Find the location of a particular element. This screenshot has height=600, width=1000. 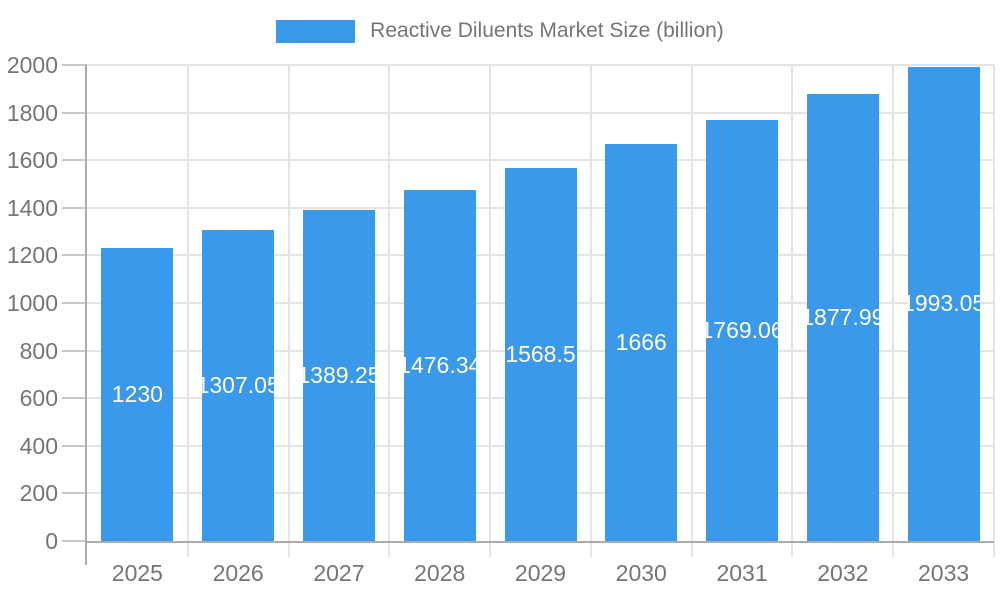

bar-value-label: 1230 is located at coordinates (137, 394).